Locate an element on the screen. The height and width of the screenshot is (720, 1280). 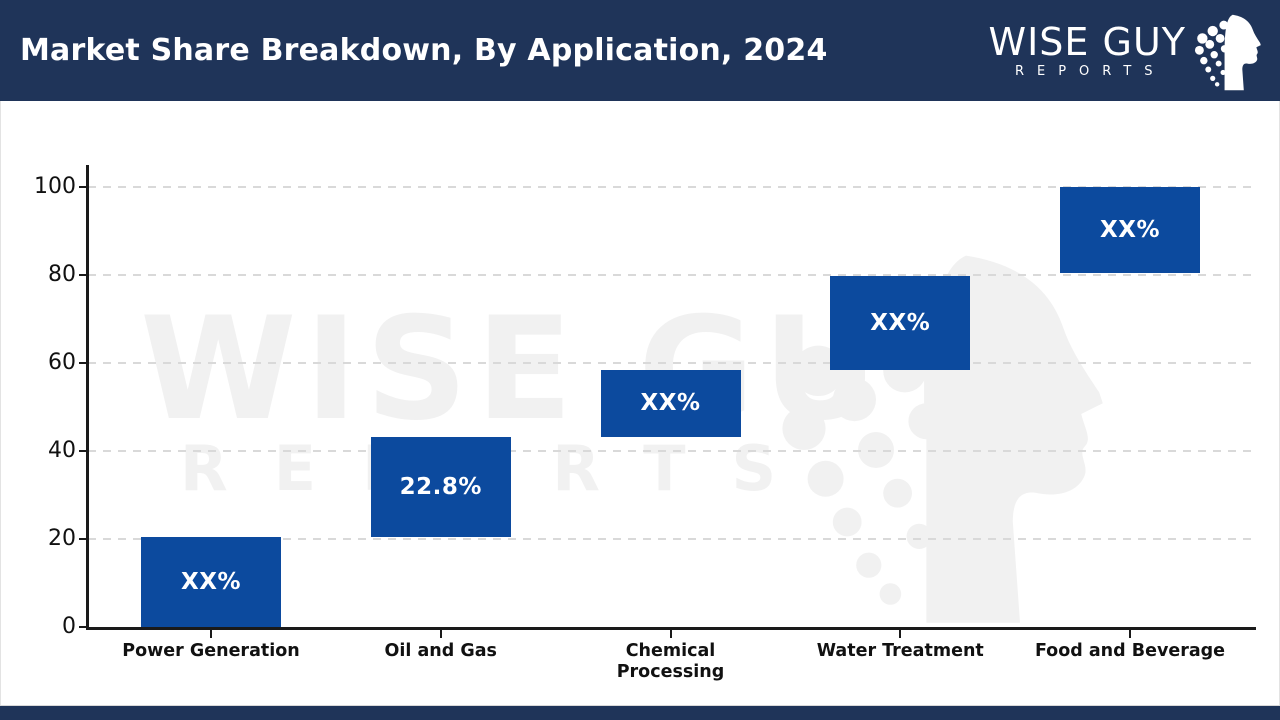
y-axis-line is located at coordinates (87, 397).